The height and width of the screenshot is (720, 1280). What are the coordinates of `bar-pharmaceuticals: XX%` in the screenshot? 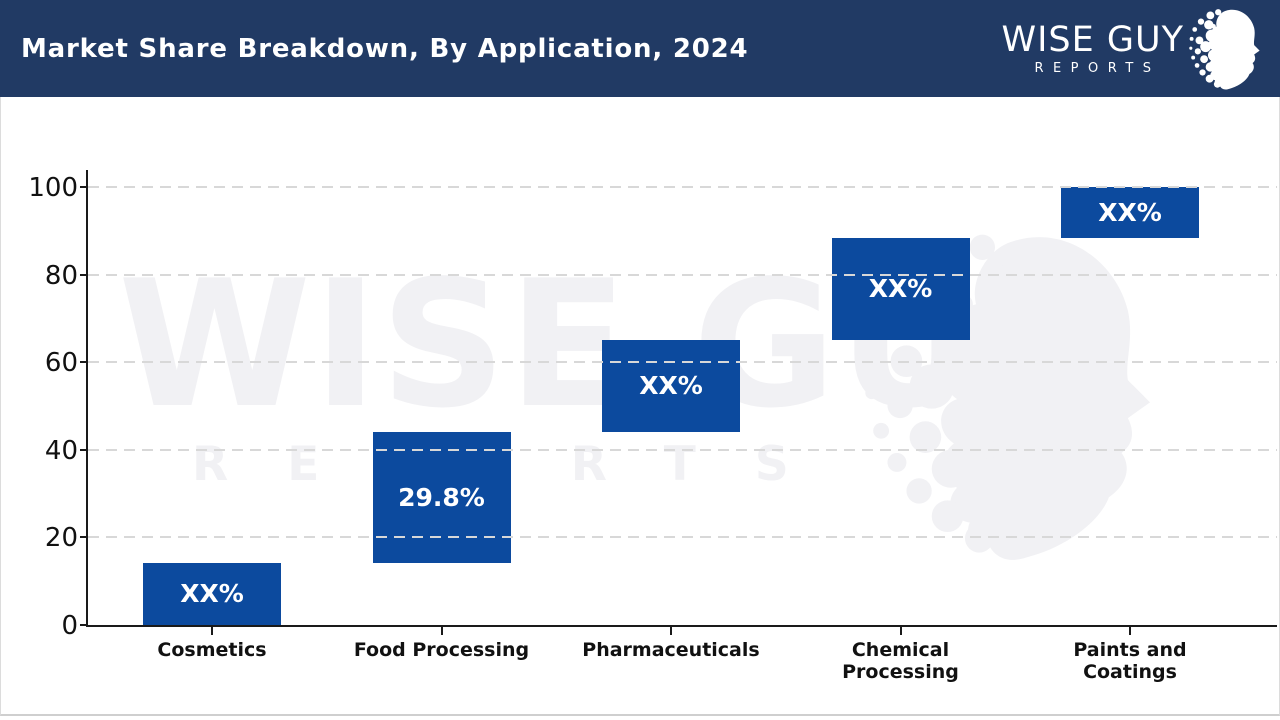 It's located at (671, 385).